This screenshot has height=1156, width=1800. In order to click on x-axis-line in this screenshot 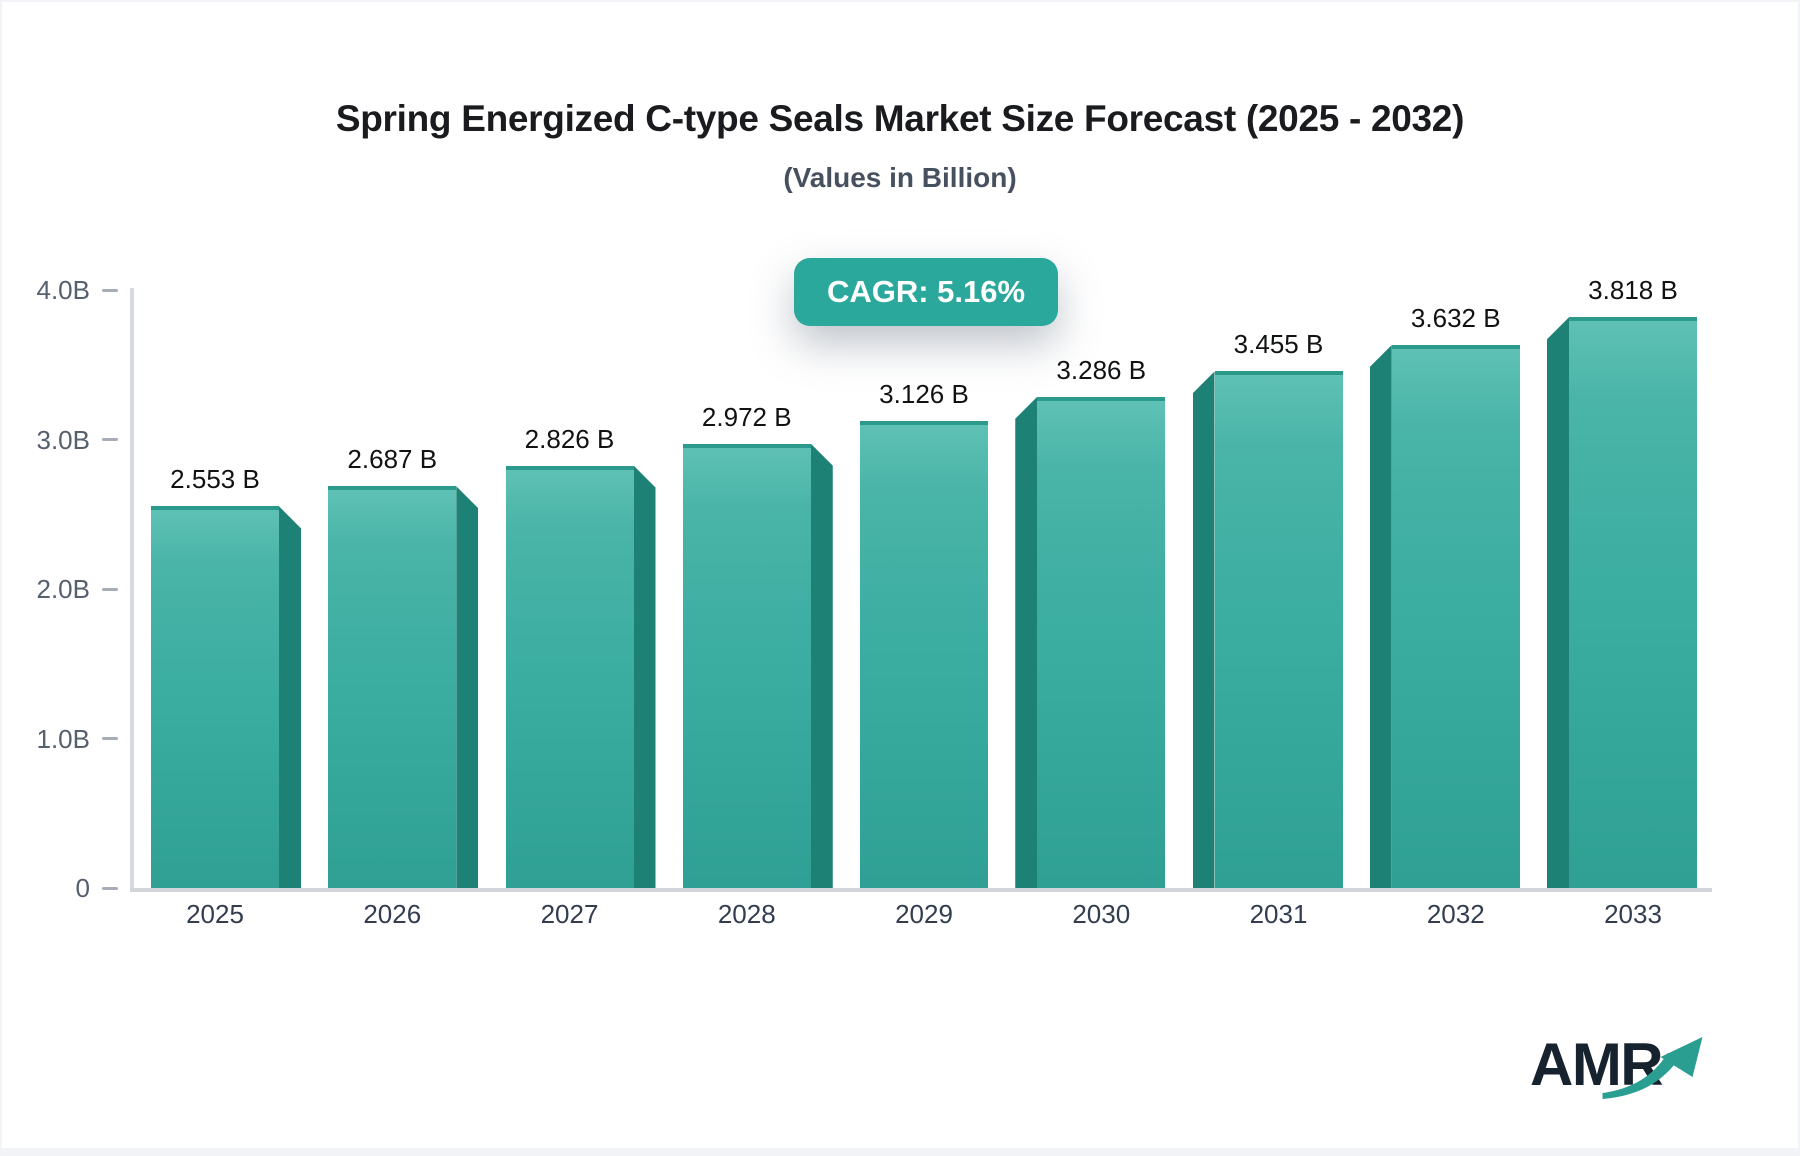, I will do `click(921, 890)`.